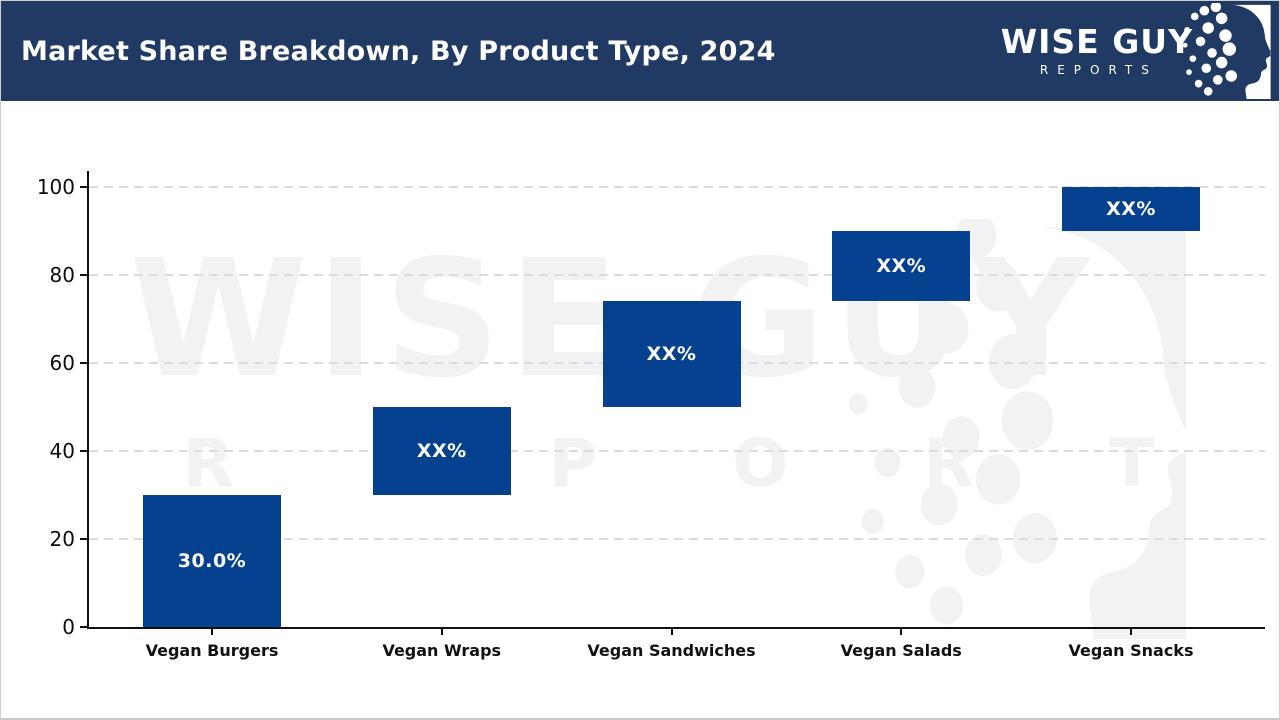 The image size is (1280, 720). What do you see at coordinates (62, 275) in the screenshot?
I see `y-tick-label: 80` at bounding box center [62, 275].